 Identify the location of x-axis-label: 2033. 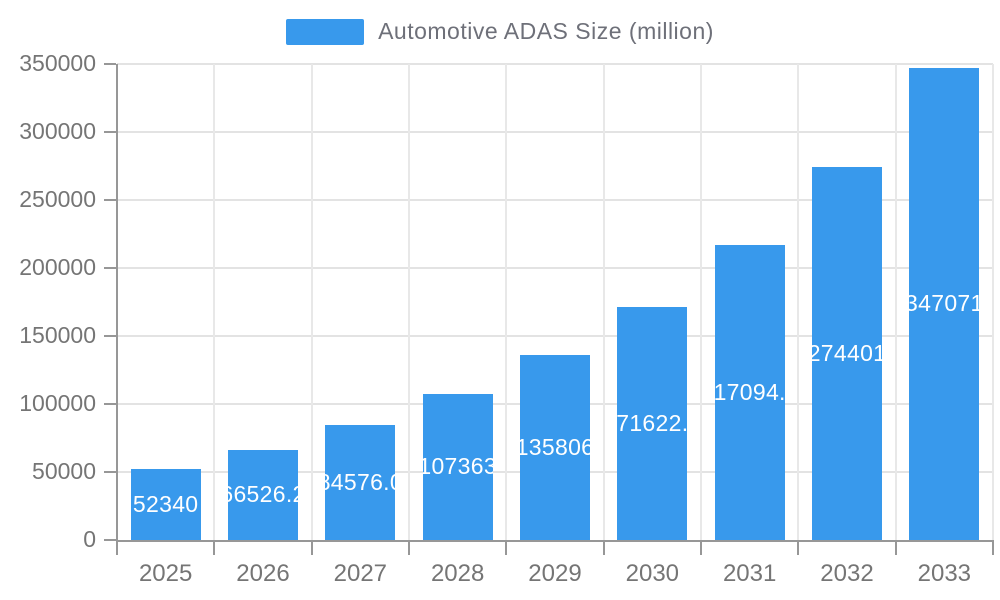
(944, 573).